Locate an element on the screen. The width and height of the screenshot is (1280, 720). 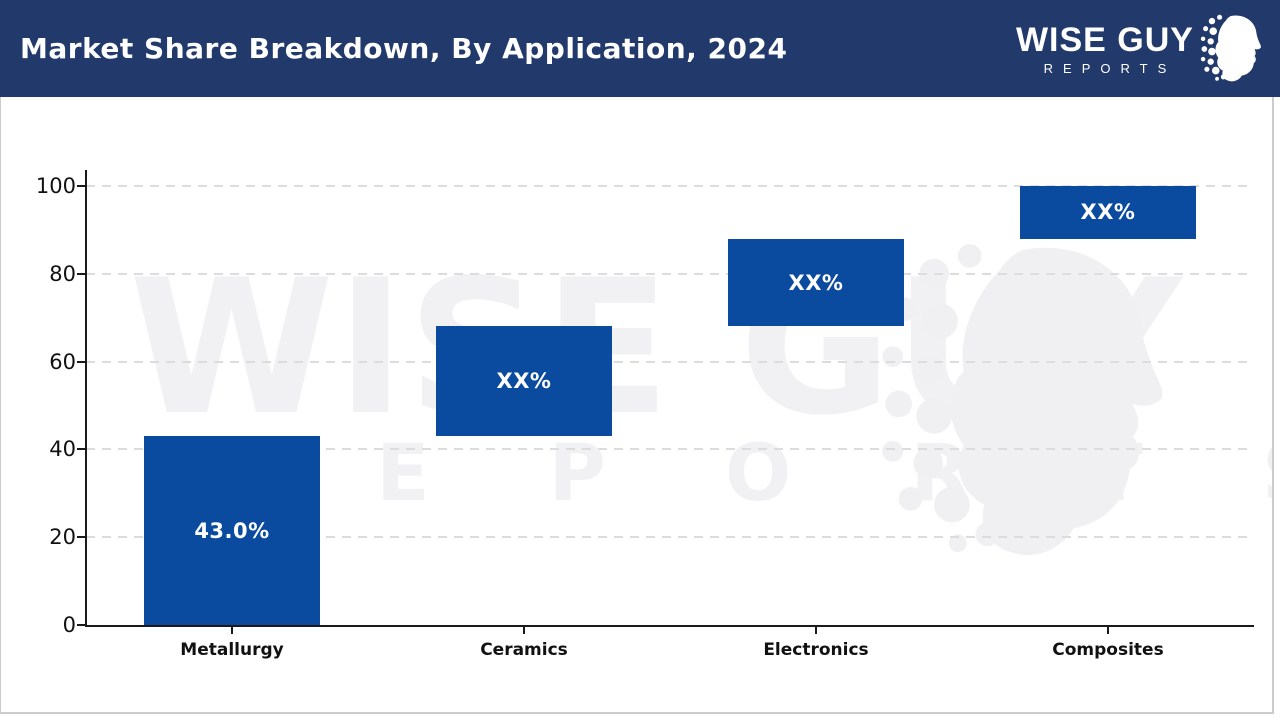
y-tick-label: 0 is located at coordinates (69, 625).